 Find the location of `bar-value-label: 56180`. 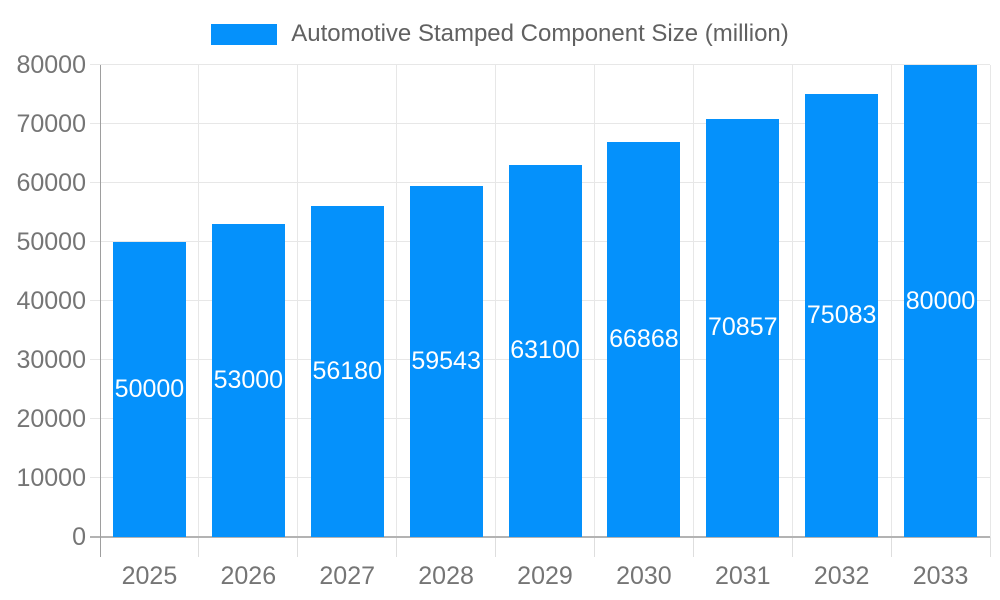

bar-value-label: 56180 is located at coordinates (347, 370).